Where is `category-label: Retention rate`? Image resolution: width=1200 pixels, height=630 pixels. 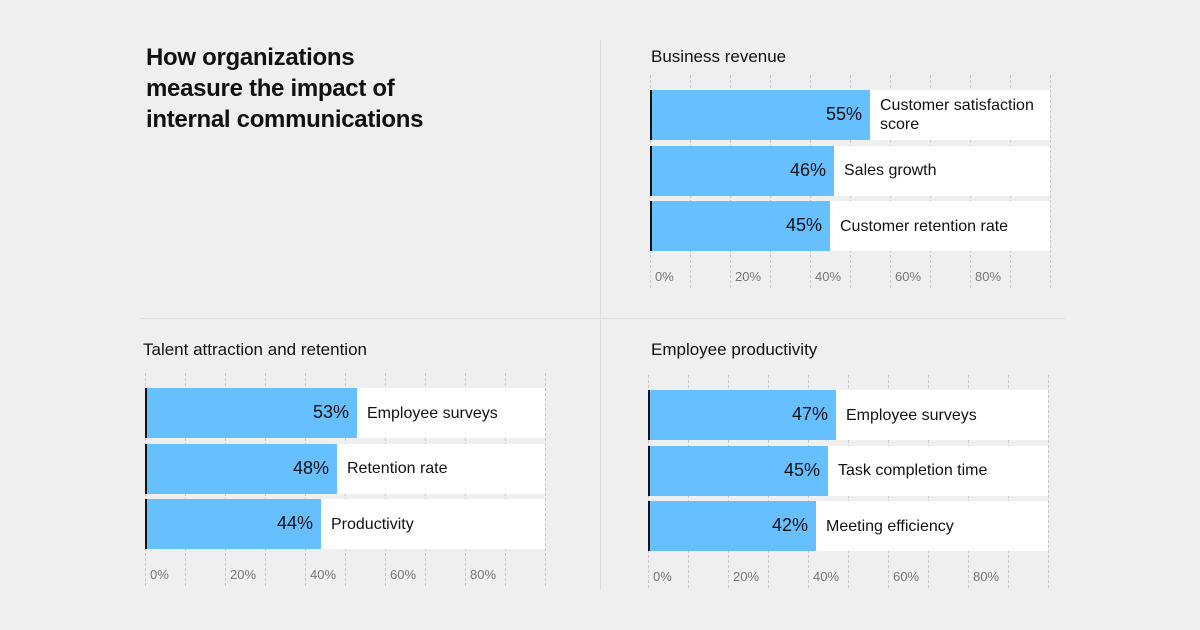
category-label: Retention rate is located at coordinates (397, 468).